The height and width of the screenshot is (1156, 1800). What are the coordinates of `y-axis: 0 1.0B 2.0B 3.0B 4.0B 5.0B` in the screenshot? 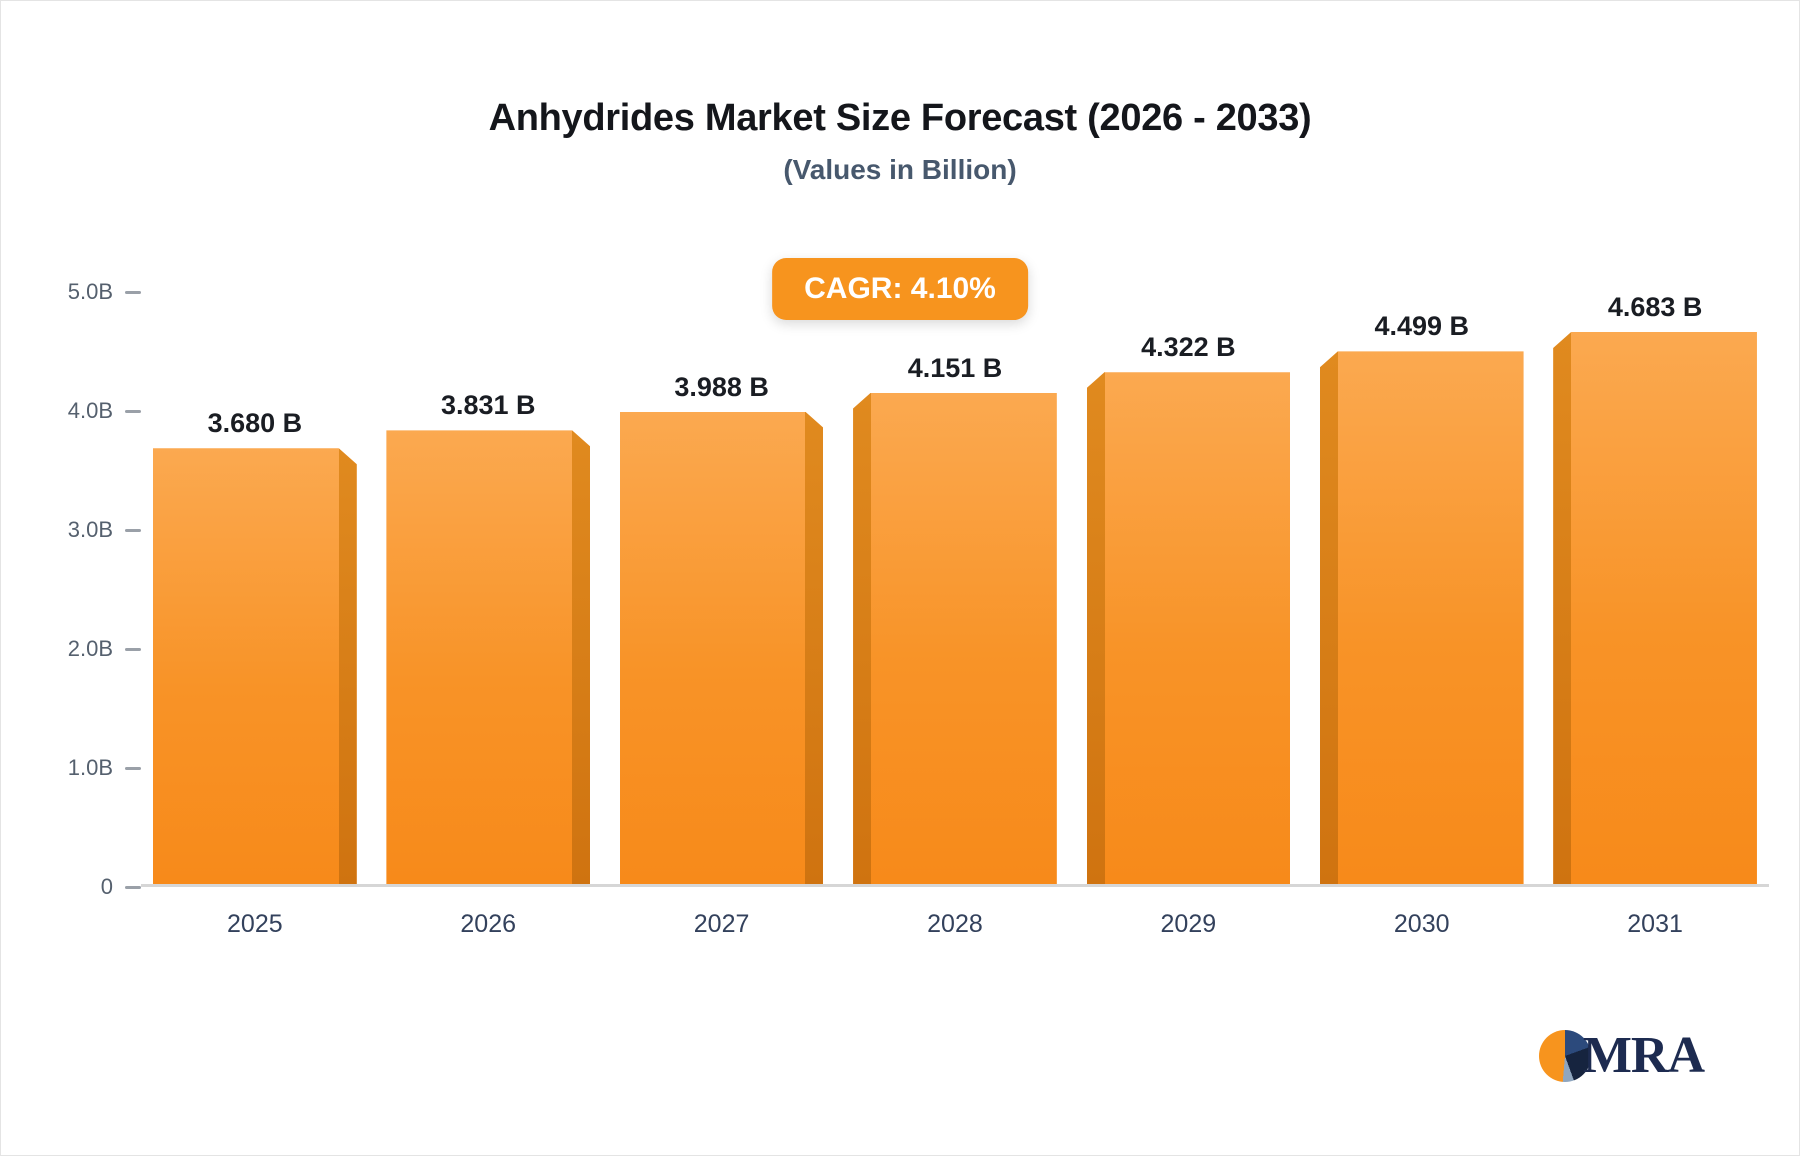 It's located at (86, 589).